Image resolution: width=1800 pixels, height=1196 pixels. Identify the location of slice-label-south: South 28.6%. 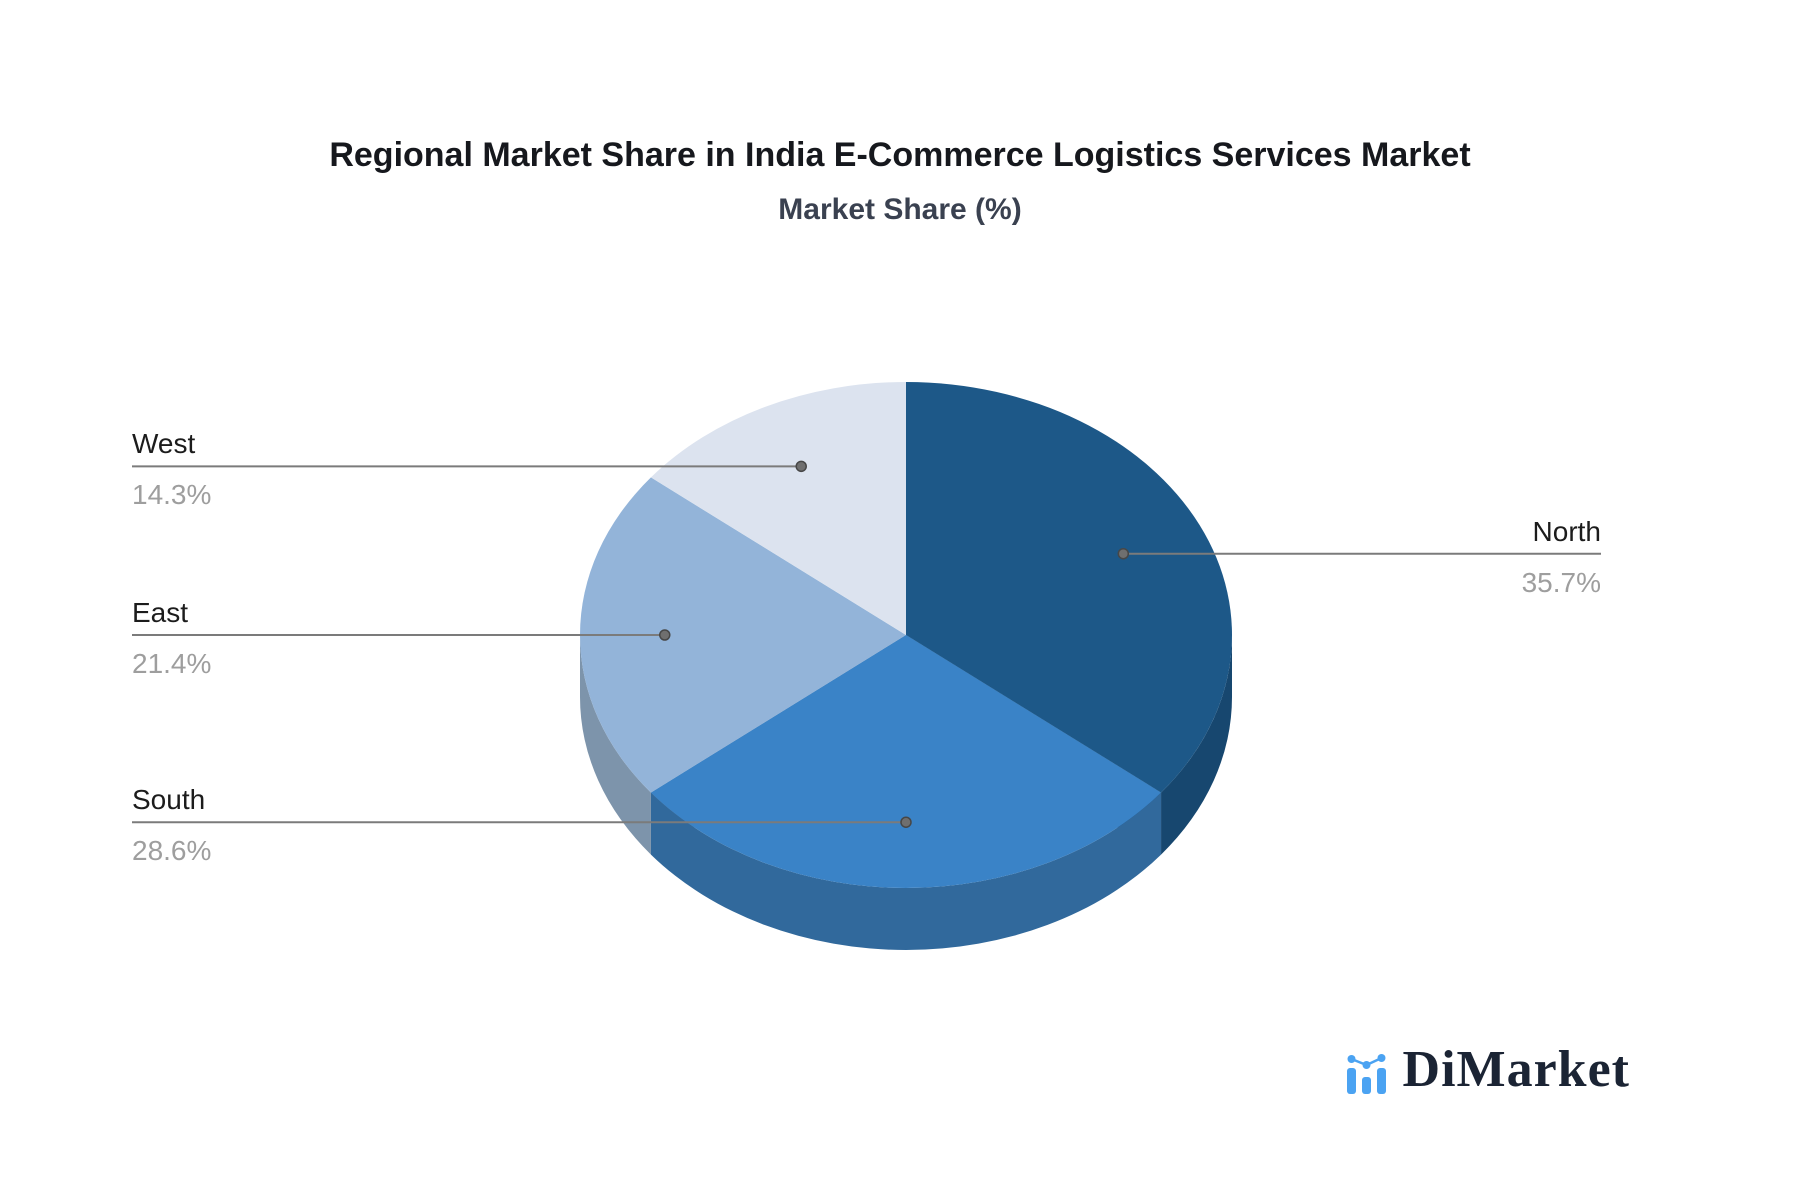
(347, 825).